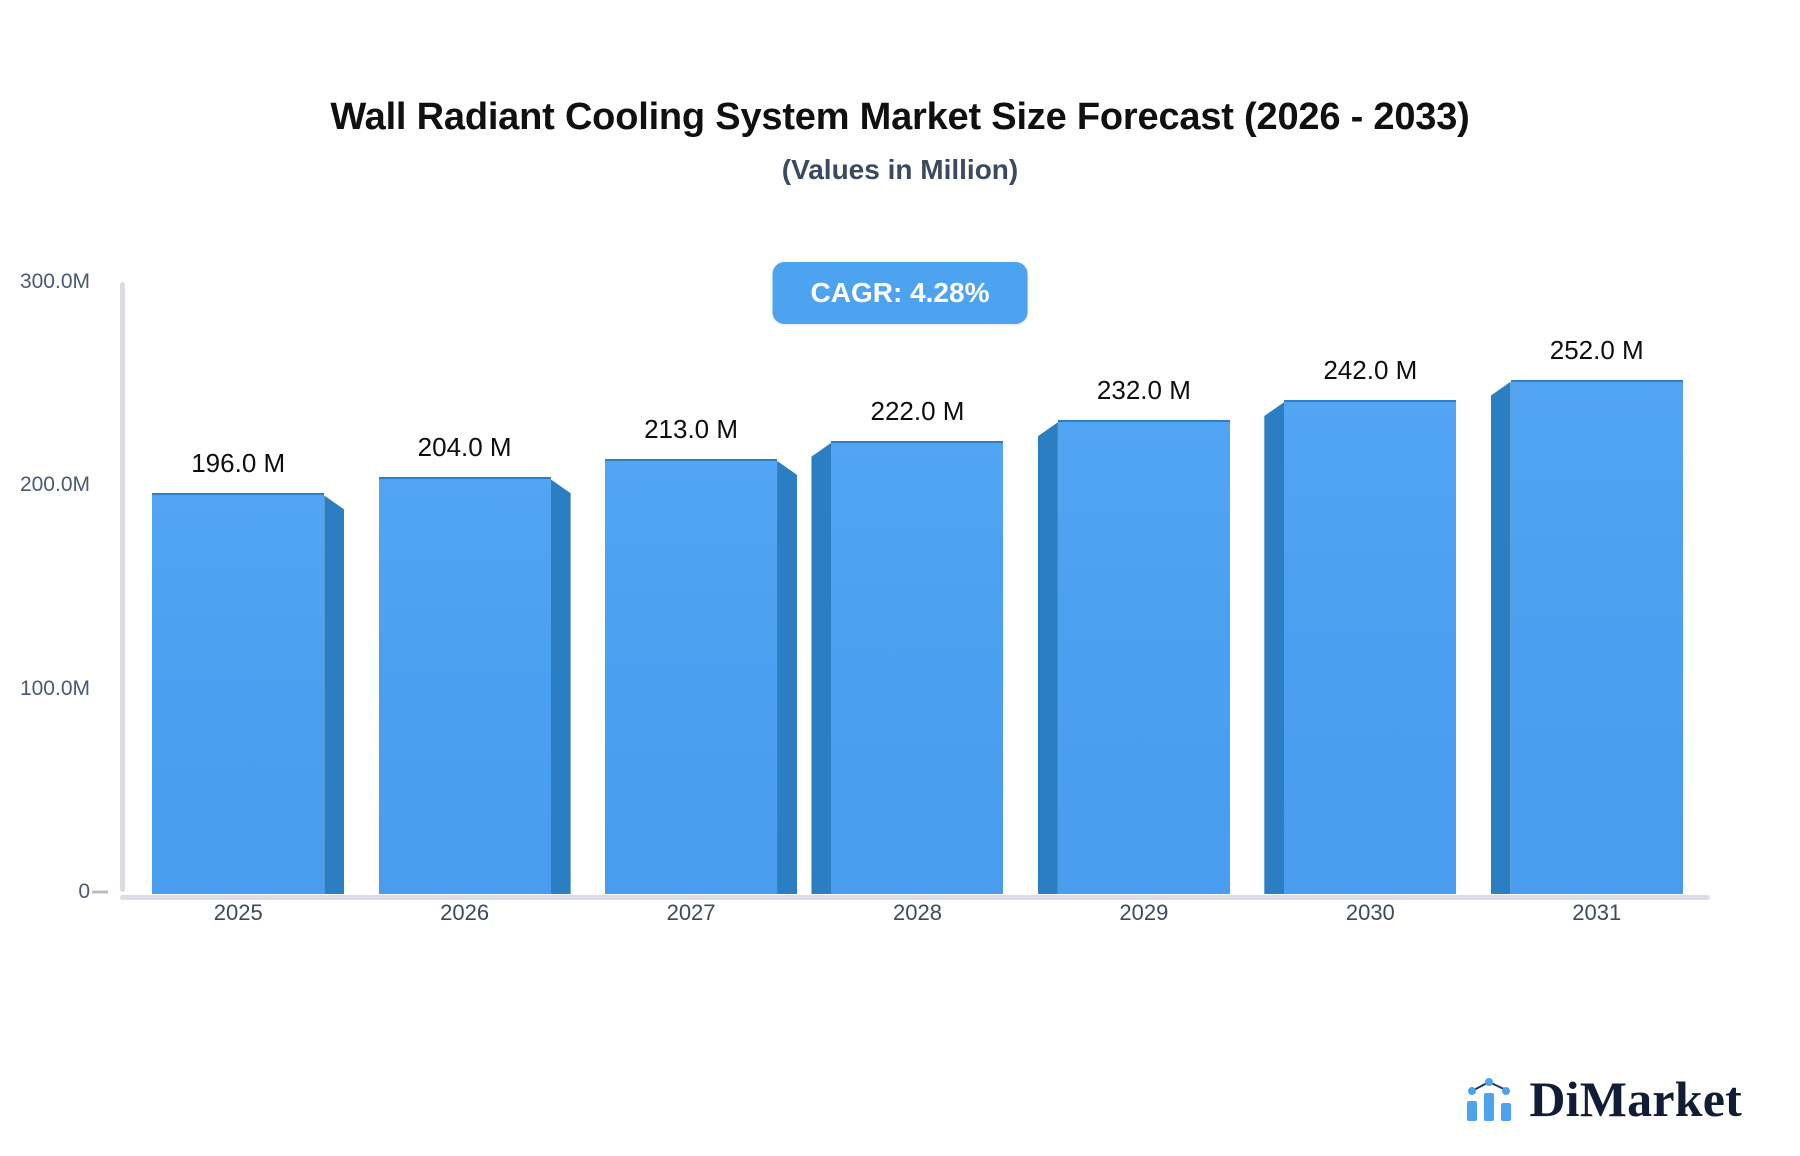  I want to click on y-axis-line, so click(122, 587).